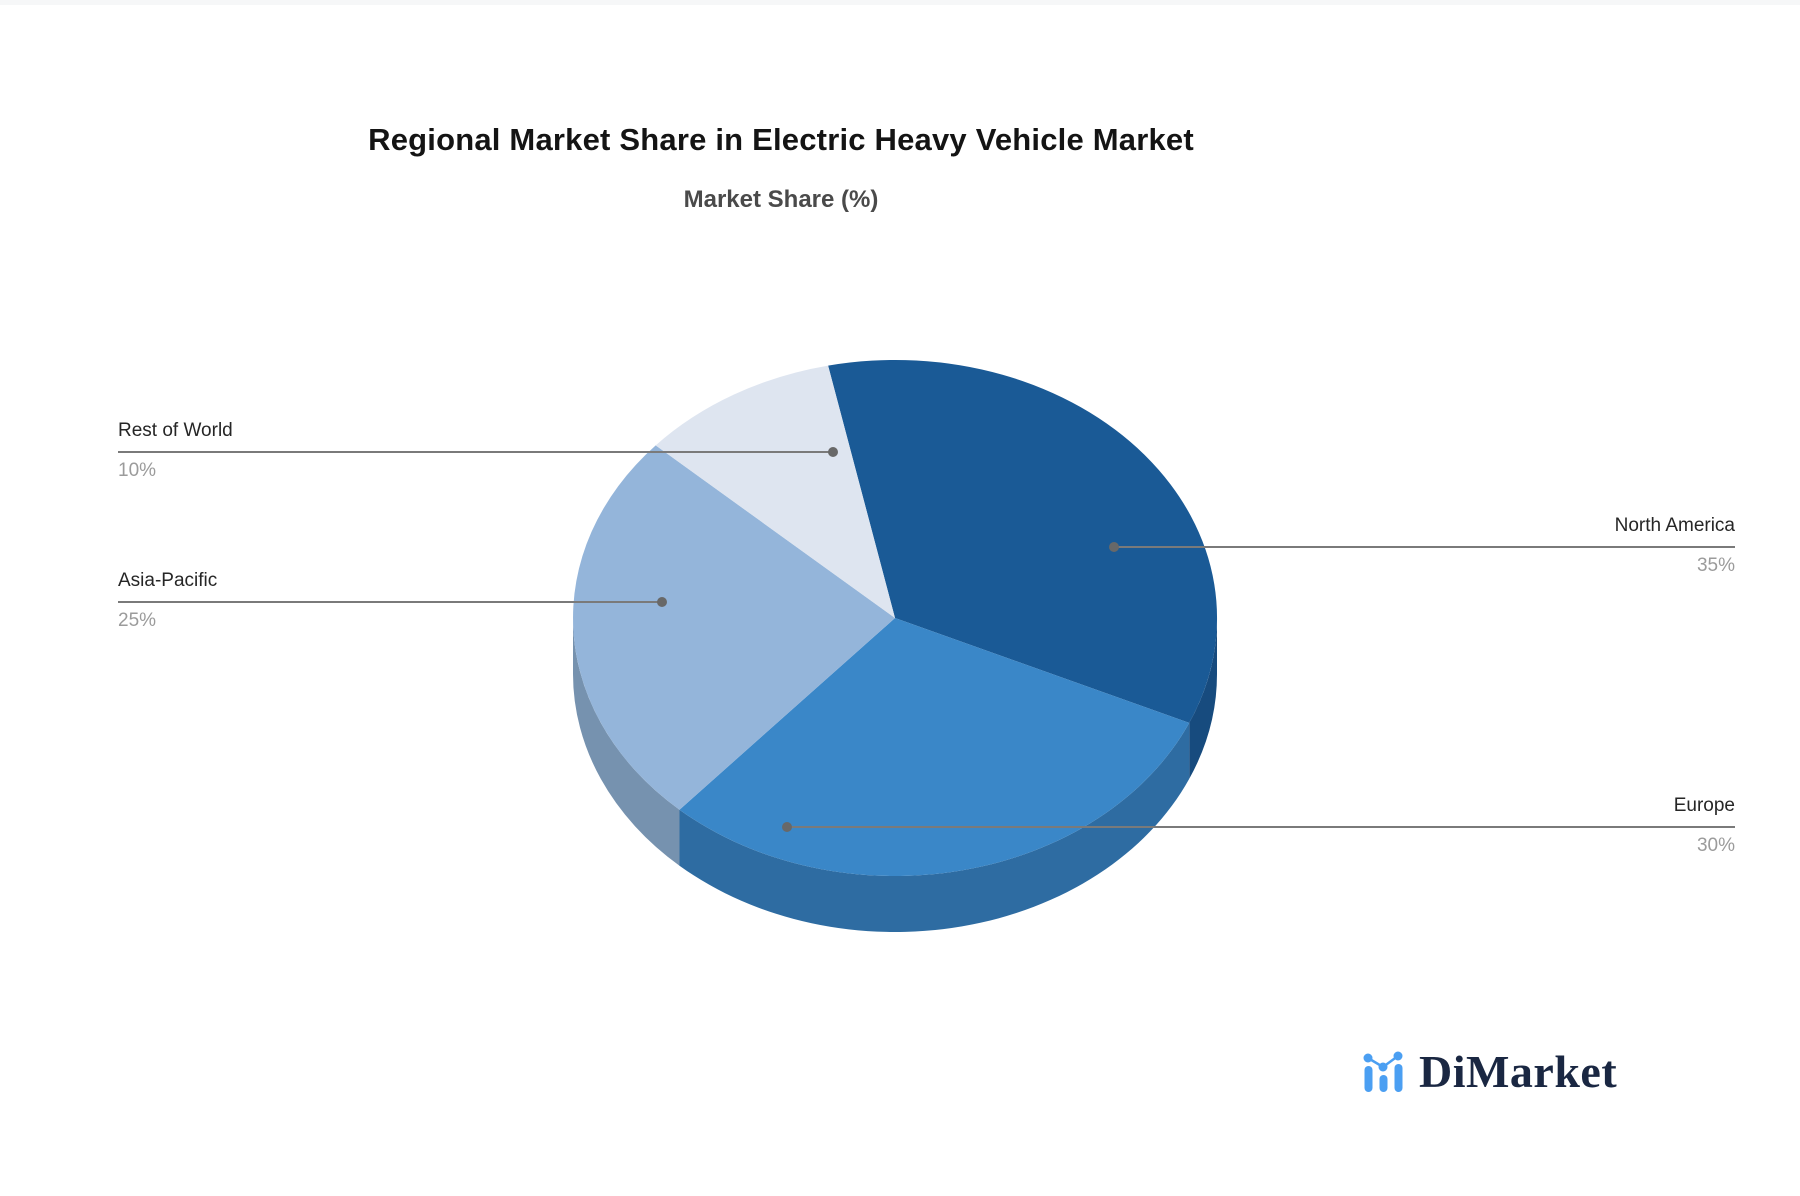 The height and width of the screenshot is (1196, 1800). Describe the element at coordinates (934, 827) in the screenshot. I see `pie-slice-side-europe` at that location.